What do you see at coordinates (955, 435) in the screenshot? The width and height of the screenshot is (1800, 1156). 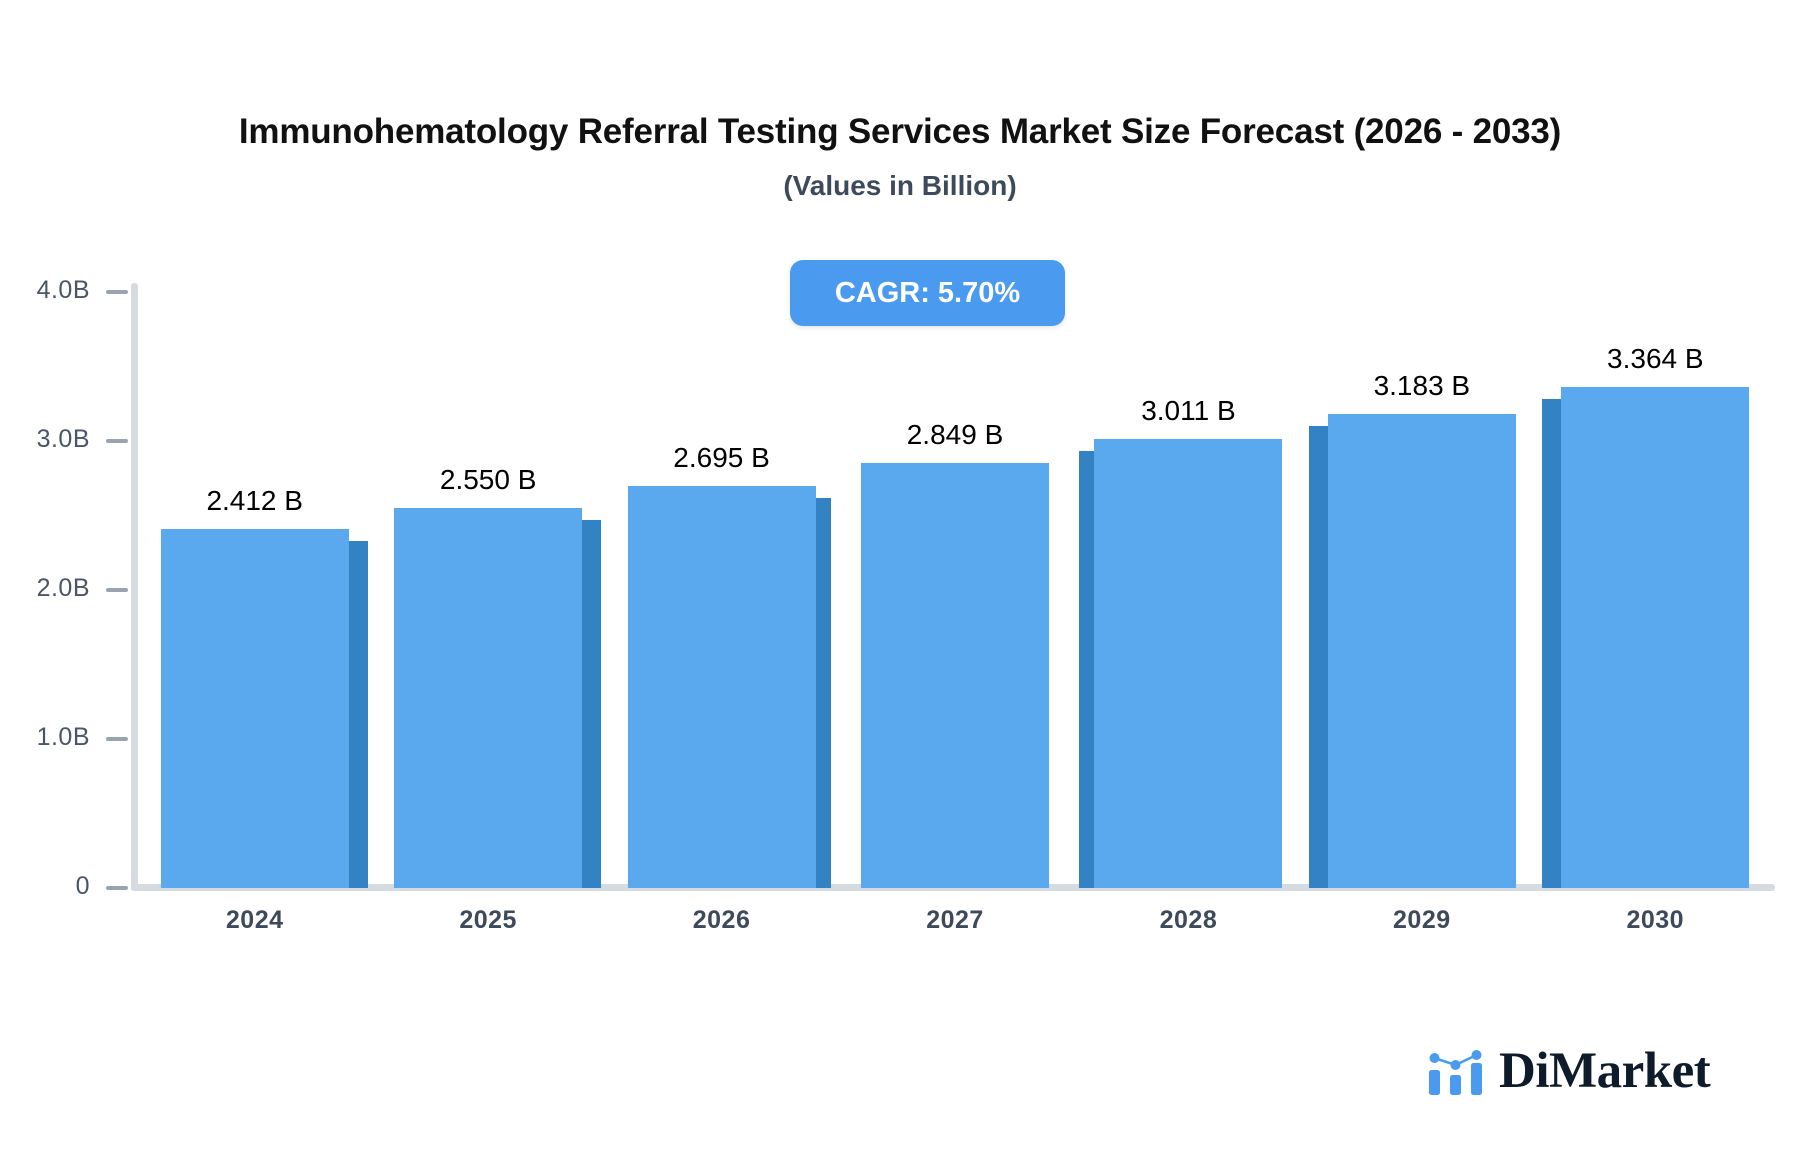 I see `bar-value-label: 2.849 B` at bounding box center [955, 435].